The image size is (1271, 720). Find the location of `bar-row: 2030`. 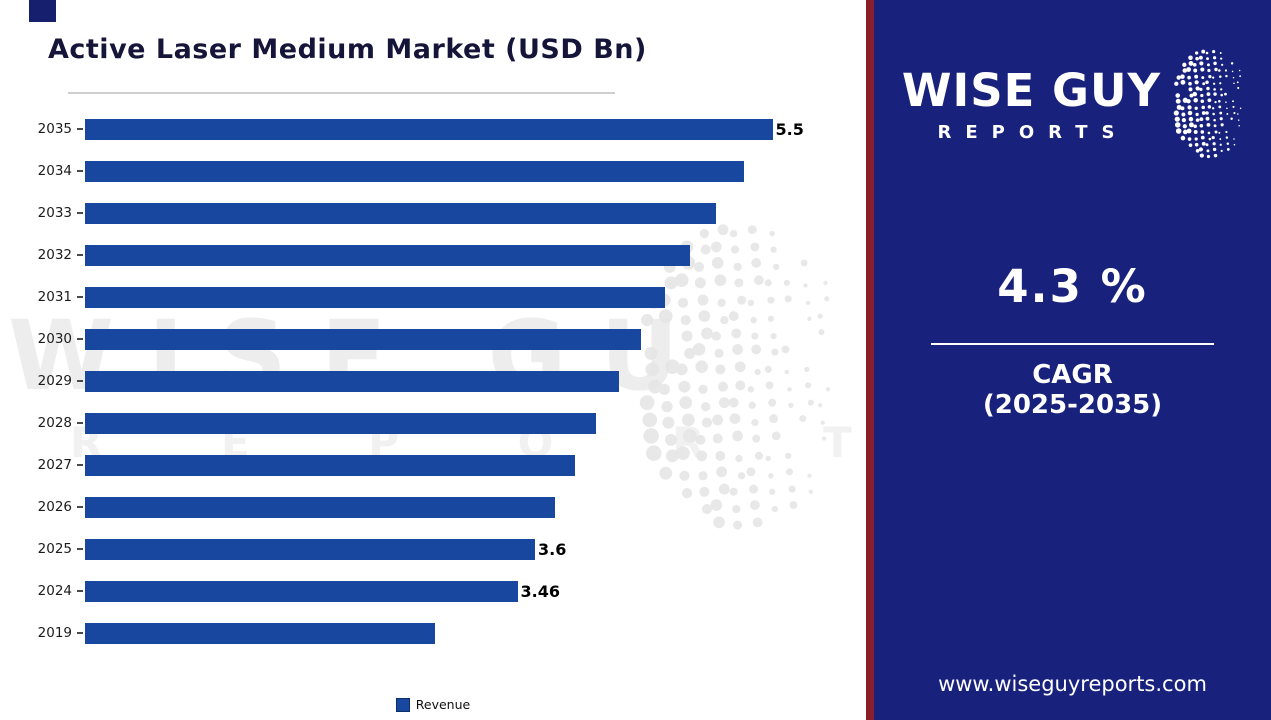

bar-row: 2030 is located at coordinates (437, 339).